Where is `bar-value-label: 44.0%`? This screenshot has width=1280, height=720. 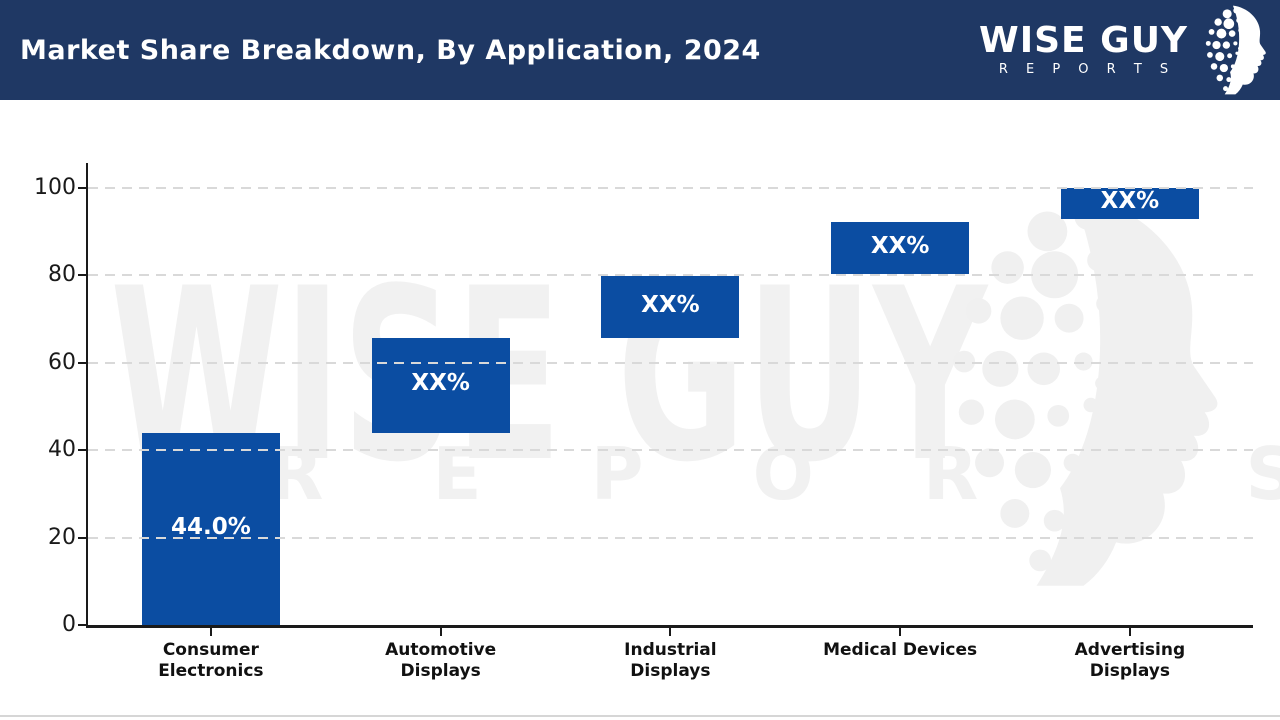
bar-value-label: 44.0% is located at coordinates (210, 526).